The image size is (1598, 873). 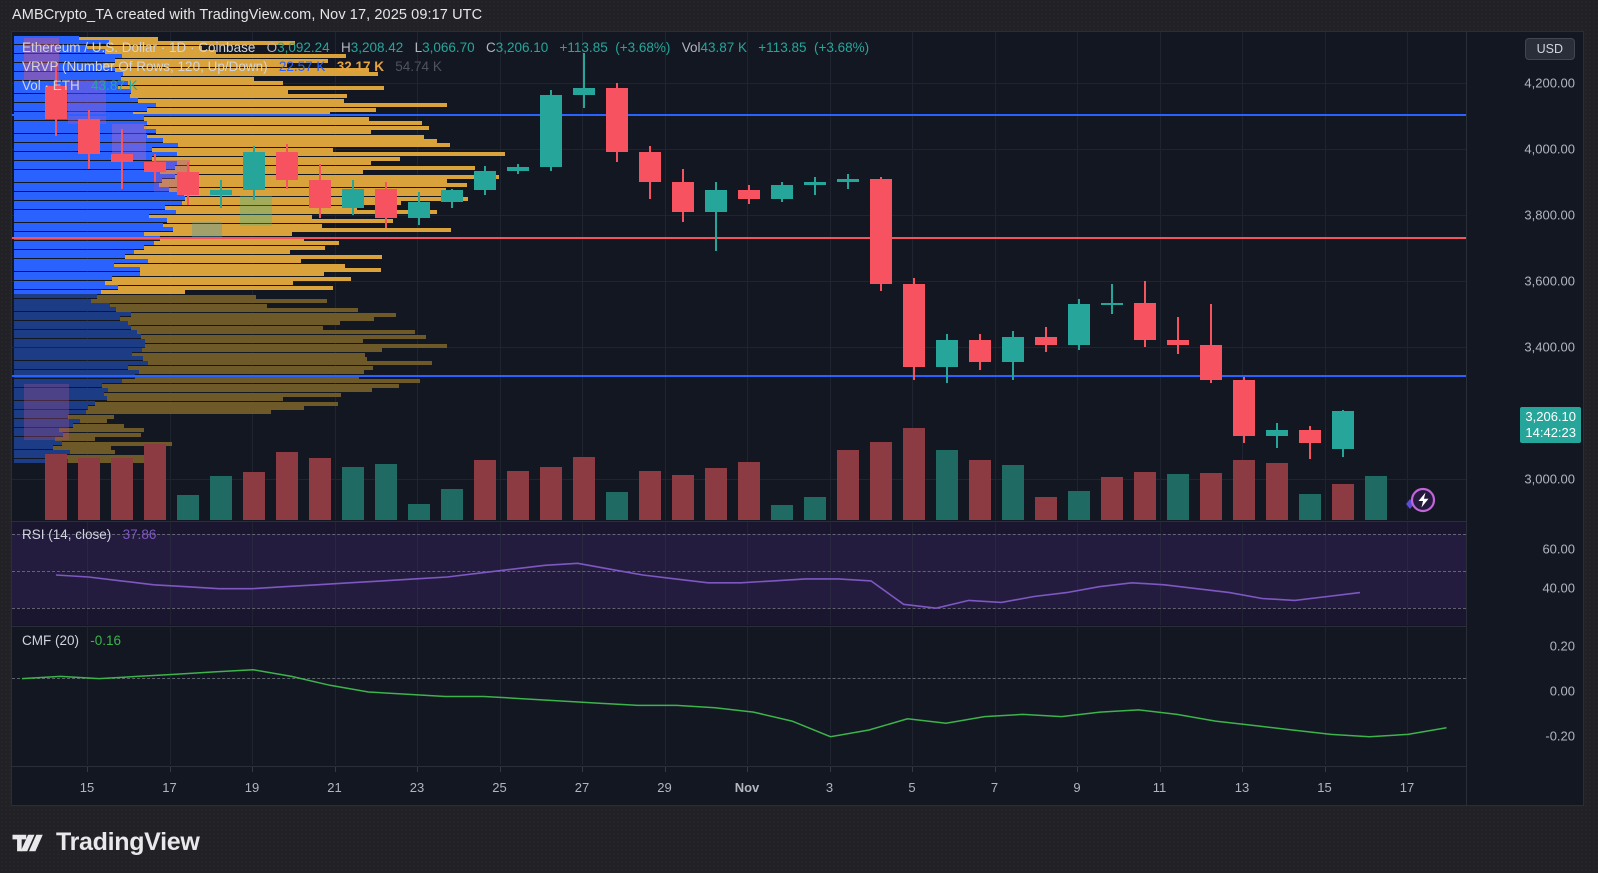 I want to click on support-line-lower, so click(x=739, y=376).